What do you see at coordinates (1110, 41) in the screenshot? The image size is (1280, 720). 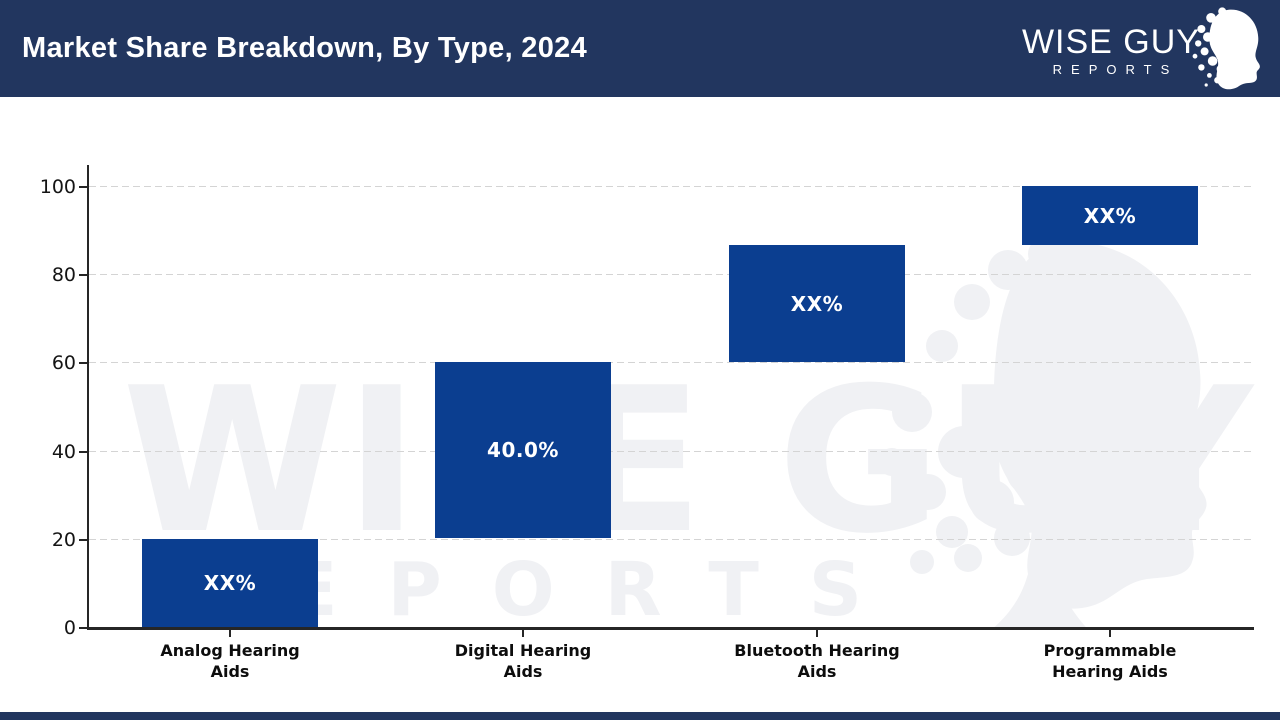 I see `logo-wordmark: WISE GUY` at bounding box center [1110, 41].